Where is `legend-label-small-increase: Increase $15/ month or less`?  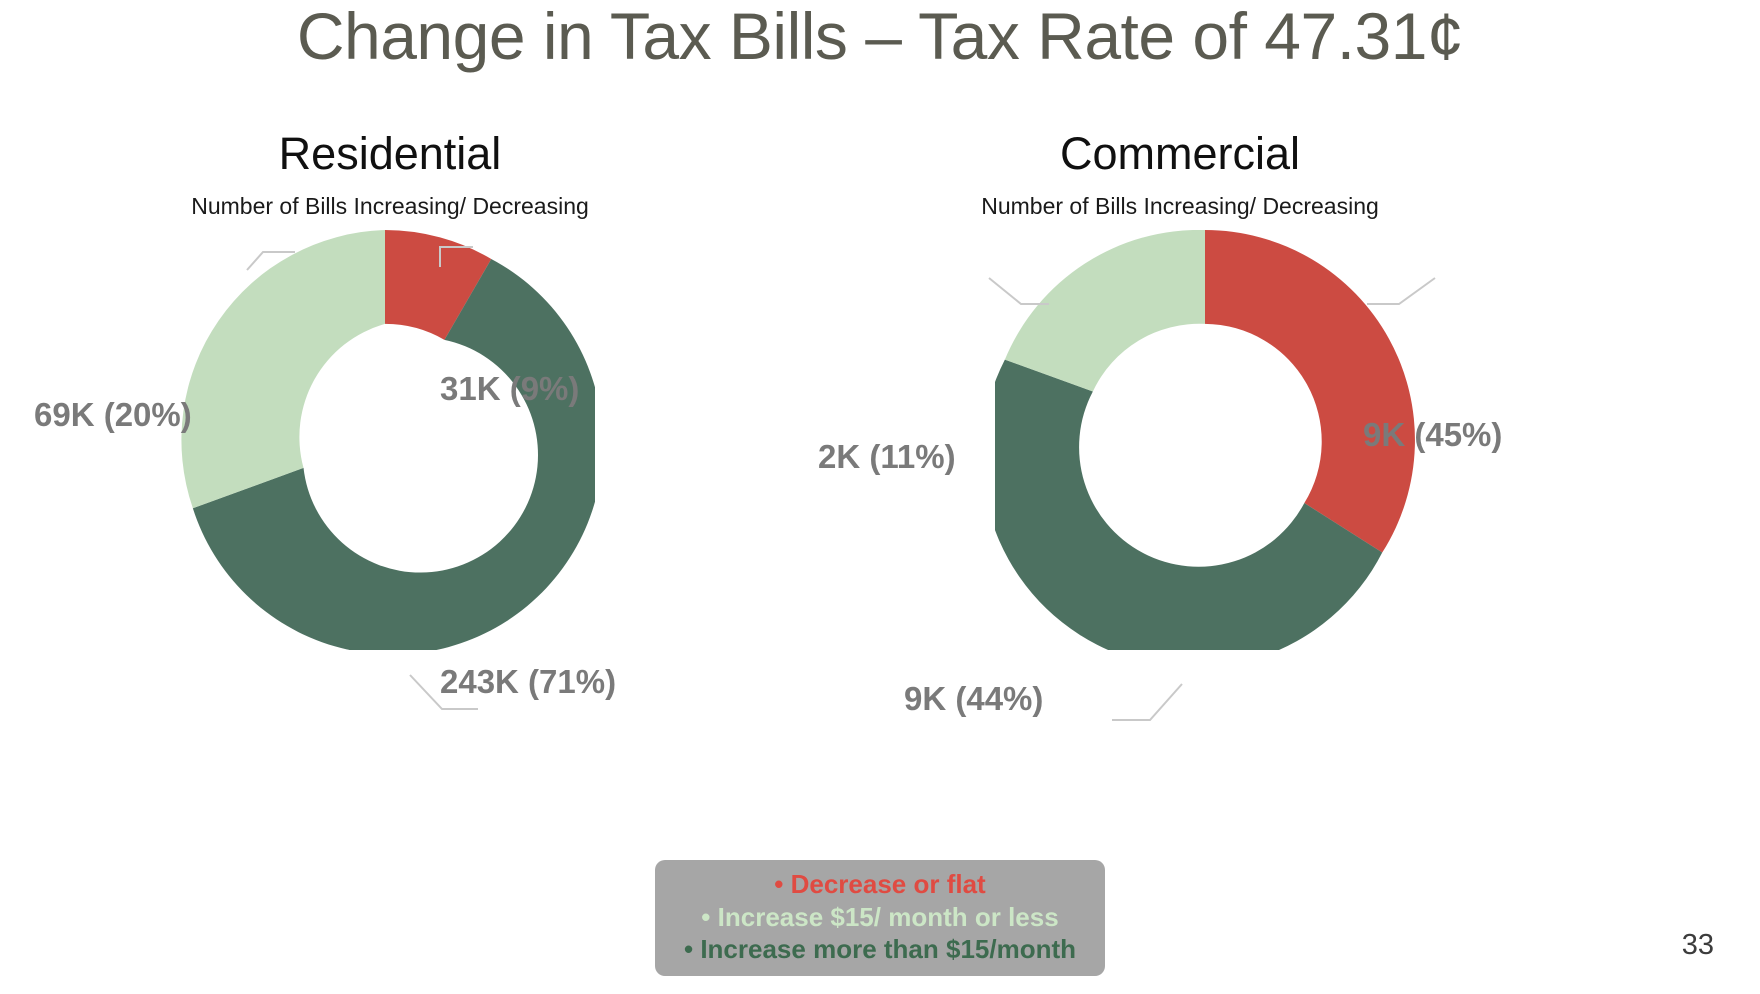
legend-label-small-increase: Increase $15/ month or less is located at coordinates (888, 916).